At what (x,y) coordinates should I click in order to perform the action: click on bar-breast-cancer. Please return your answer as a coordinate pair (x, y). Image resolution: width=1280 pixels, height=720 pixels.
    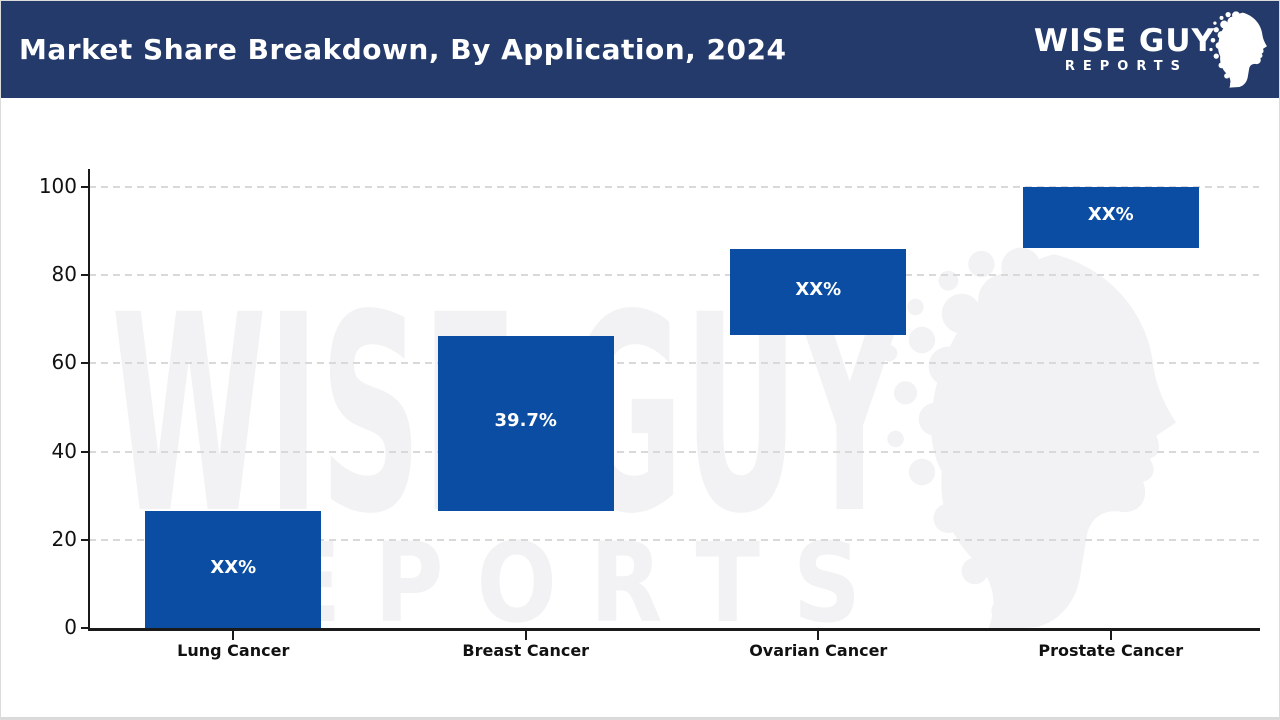
    Looking at the image, I should click on (525, 423).